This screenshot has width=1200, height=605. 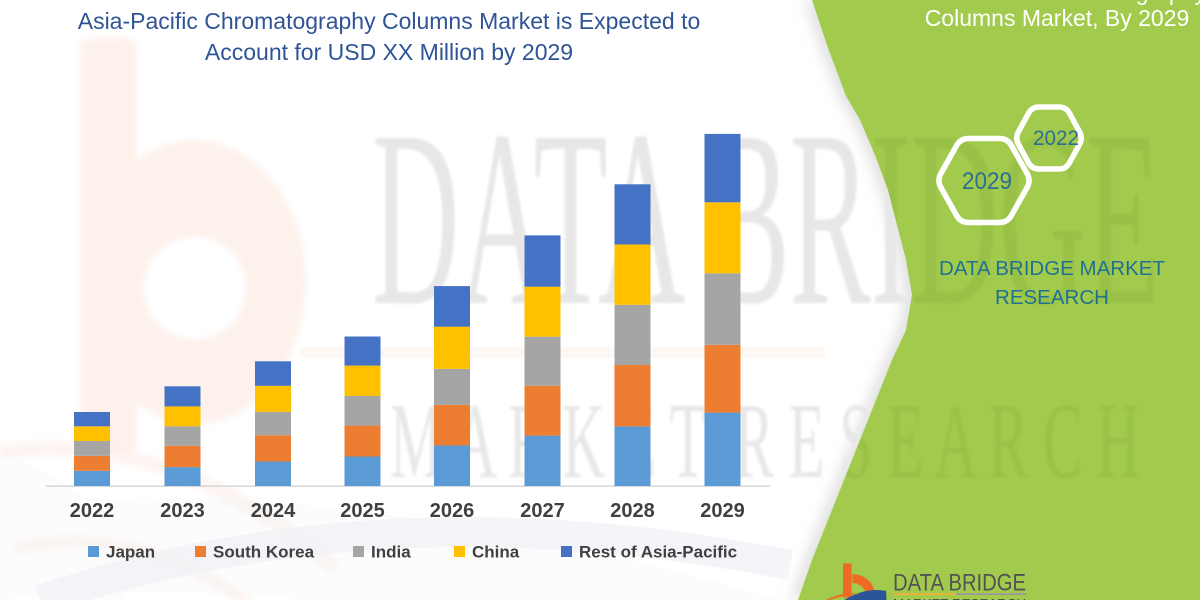 What do you see at coordinates (765, 441) in the screenshot?
I see `svg-text: M A R K E T R E S E A R C H` at bounding box center [765, 441].